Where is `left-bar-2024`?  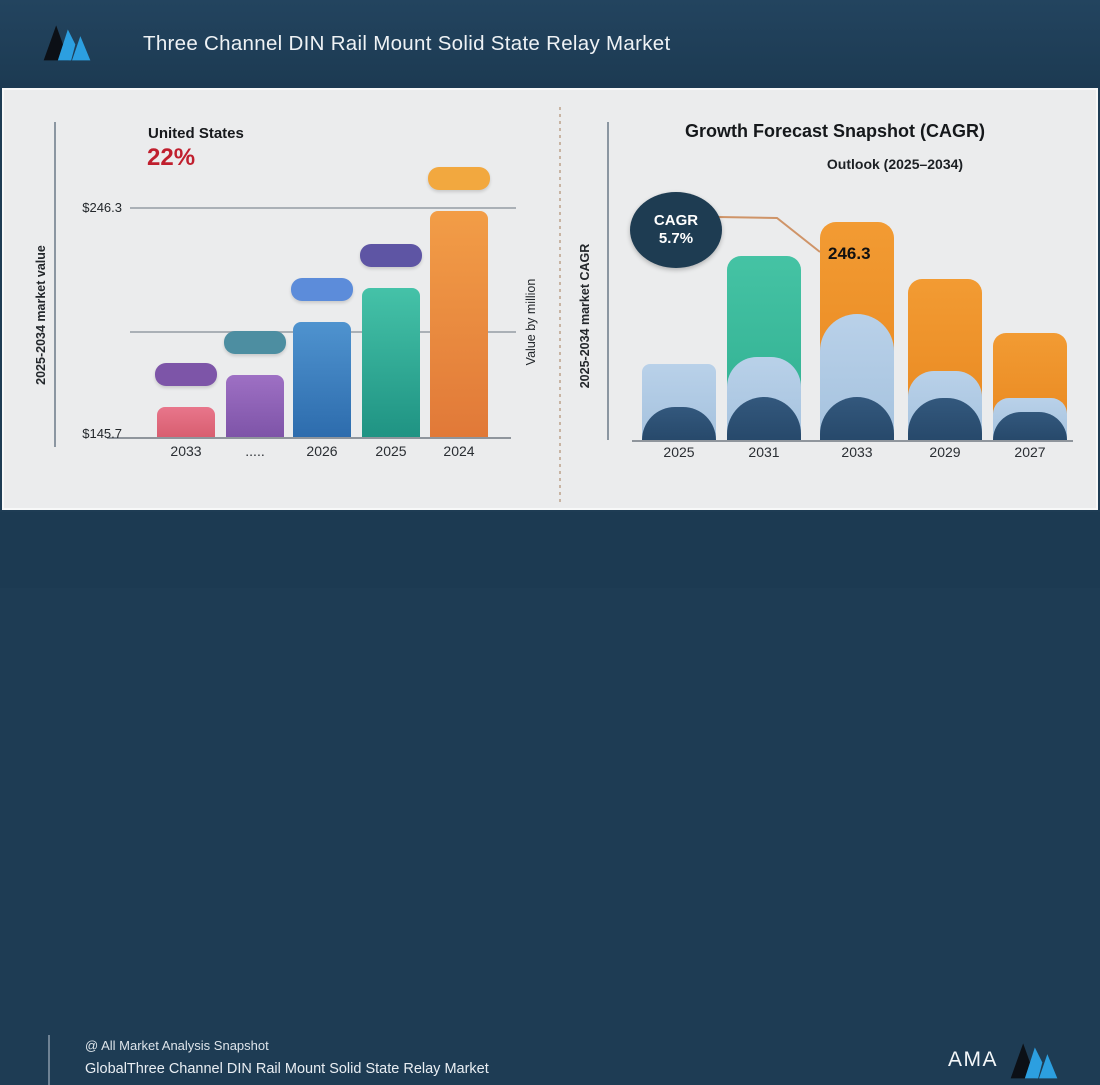
left-bar-2024 is located at coordinates (459, 324).